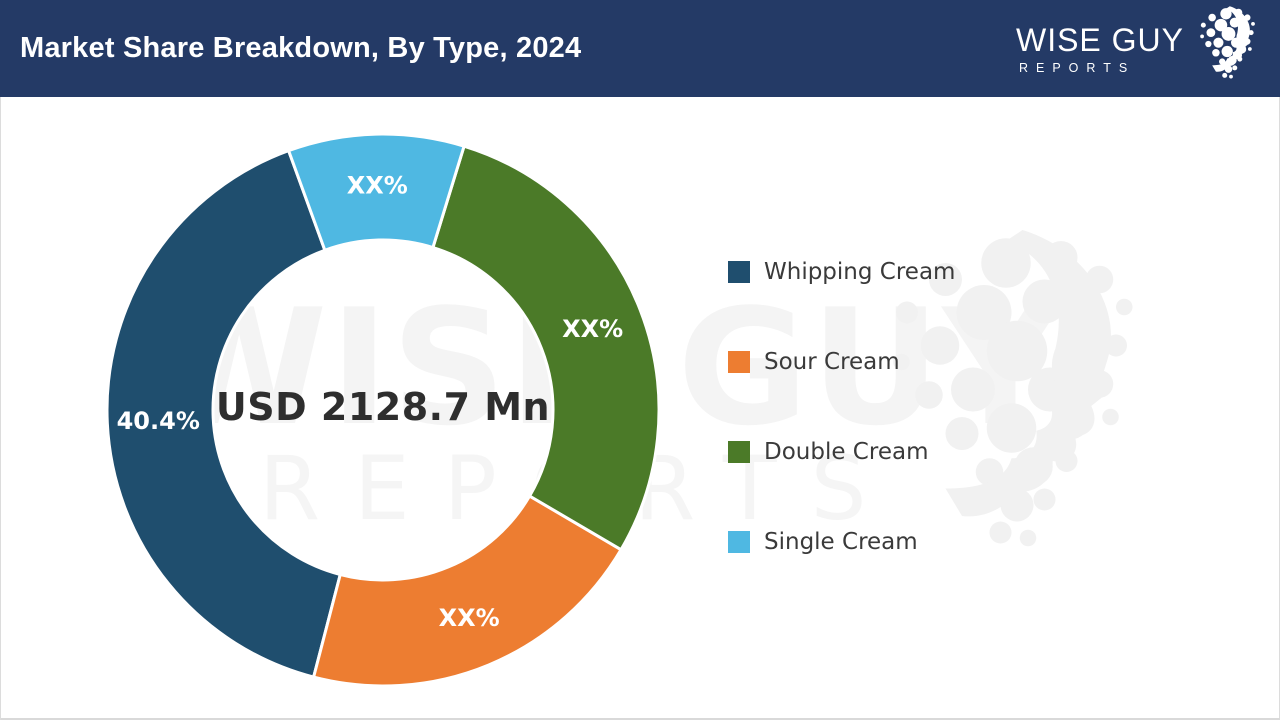 The height and width of the screenshot is (720, 1280). I want to click on segment-pct-label: 40.4%, so click(158, 421).